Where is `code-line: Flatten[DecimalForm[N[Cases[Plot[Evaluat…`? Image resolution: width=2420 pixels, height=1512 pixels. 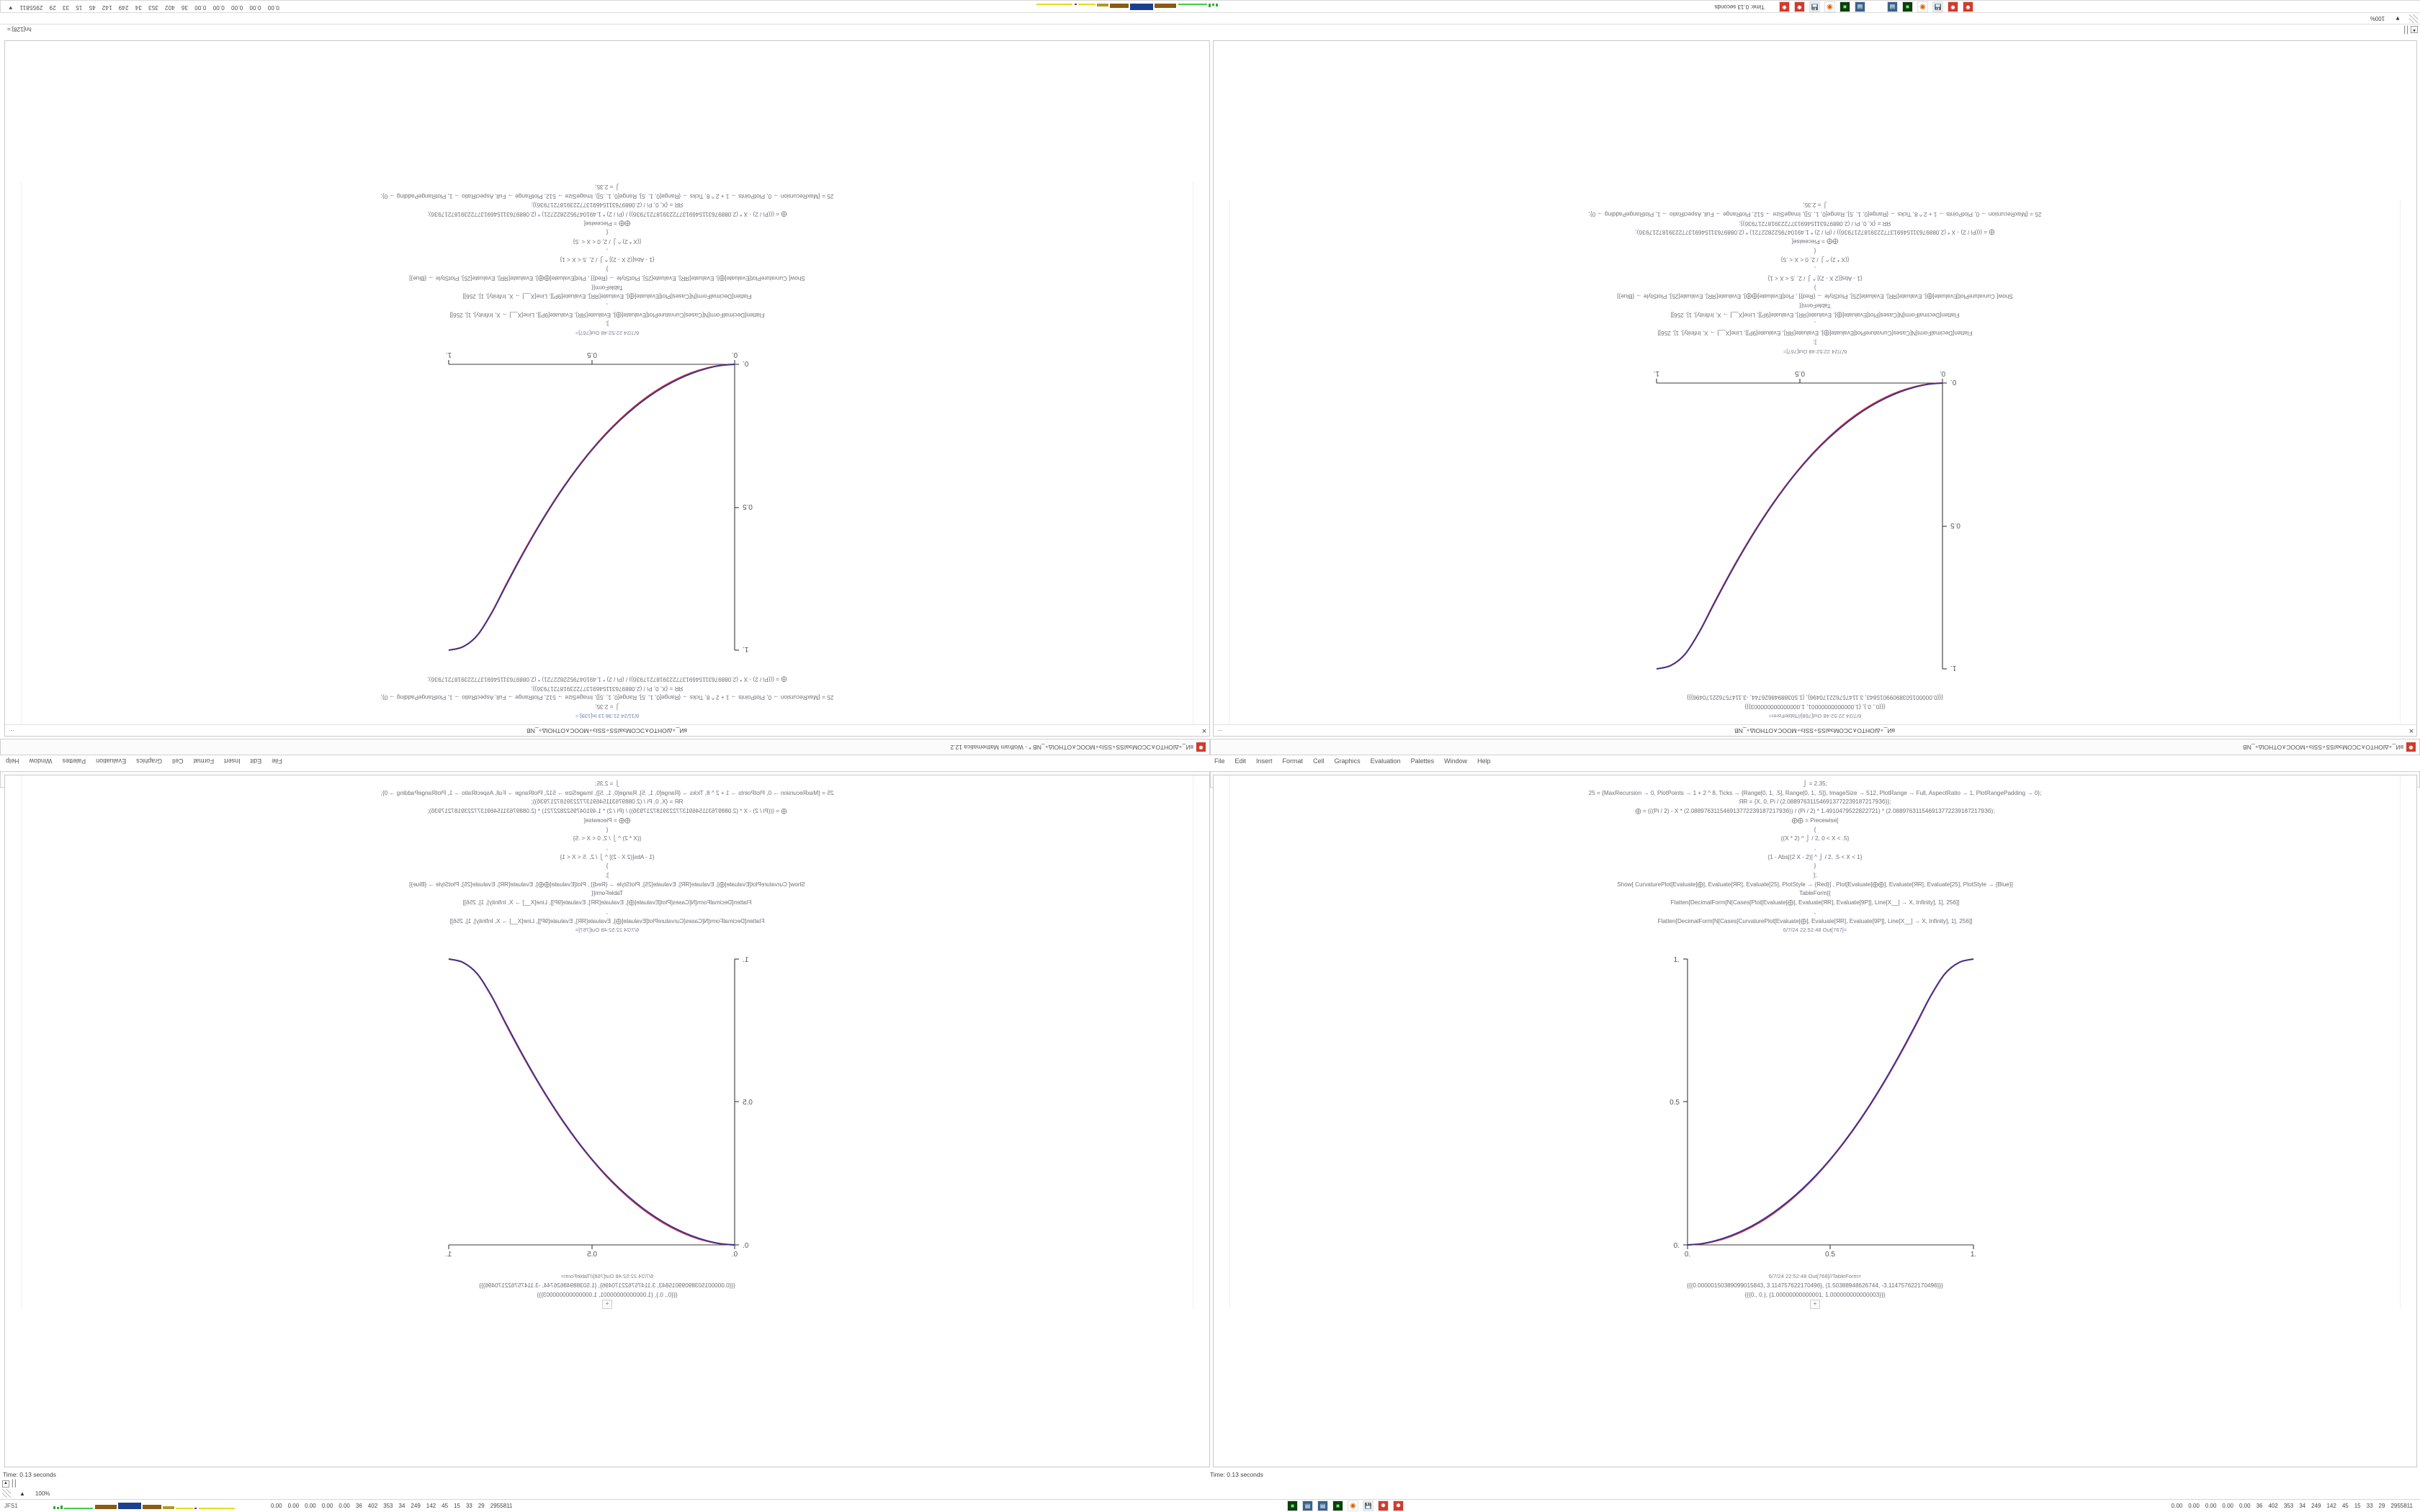 code-line: Flatten[DecimalForm[N[Cases[Plot[Evaluat… is located at coordinates (1815, 314).